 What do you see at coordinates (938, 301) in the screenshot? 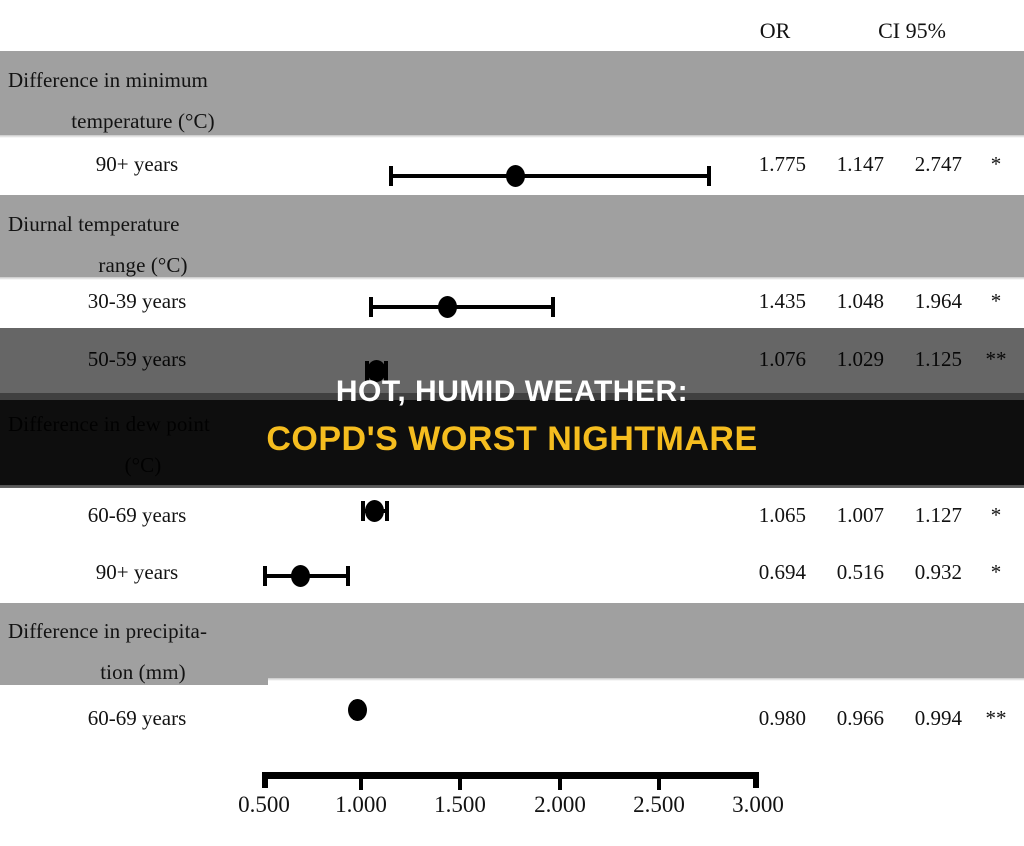
I see `row-ci-high: 1.964` at bounding box center [938, 301].